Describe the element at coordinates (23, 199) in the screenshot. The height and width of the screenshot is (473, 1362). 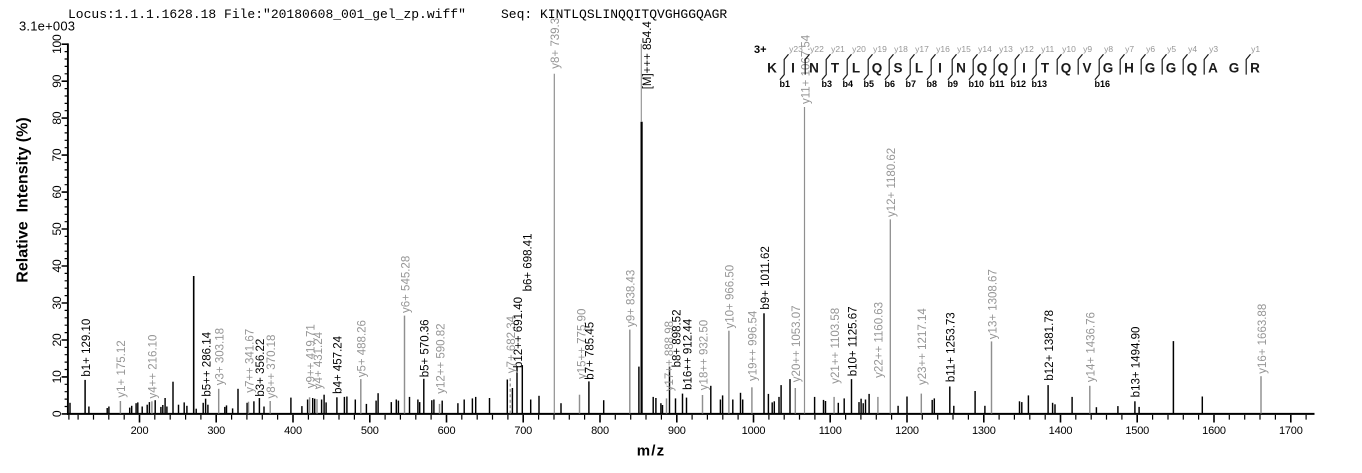
I see `svg-text: Relative Intensity (%)` at that location.